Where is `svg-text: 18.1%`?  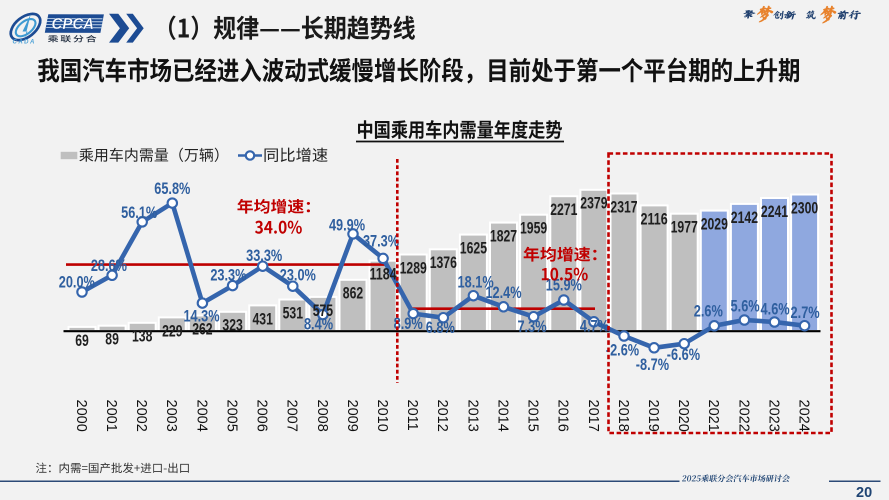 svg-text: 18.1% is located at coordinates (476, 282).